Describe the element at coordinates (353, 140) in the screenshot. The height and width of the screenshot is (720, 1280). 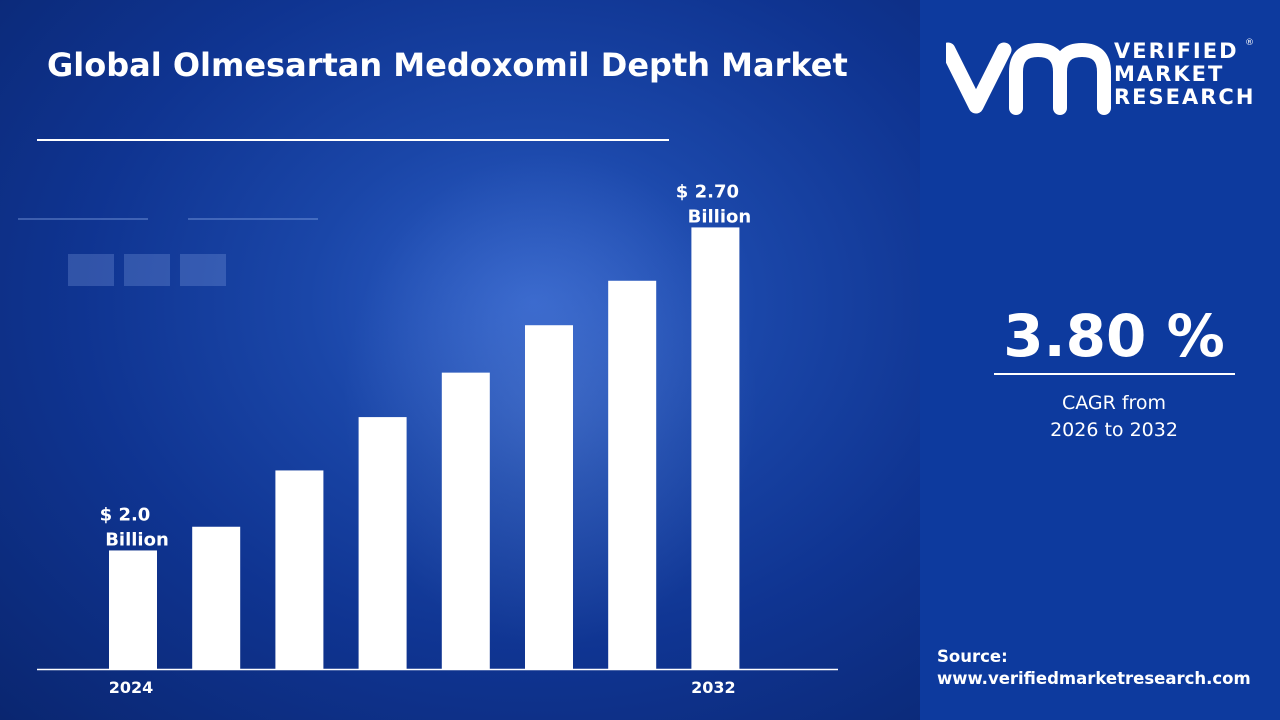
I see `title-divider` at that location.